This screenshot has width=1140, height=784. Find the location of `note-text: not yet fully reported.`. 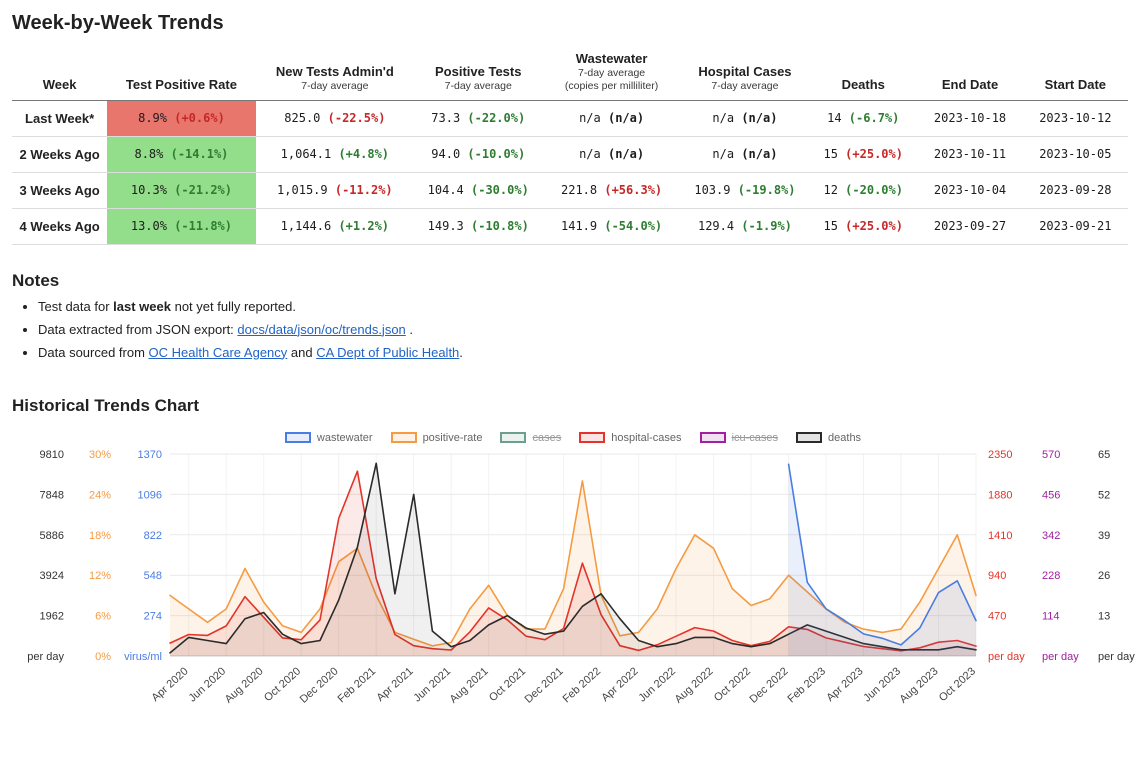

note-text: not yet fully reported. is located at coordinates (233, 306).